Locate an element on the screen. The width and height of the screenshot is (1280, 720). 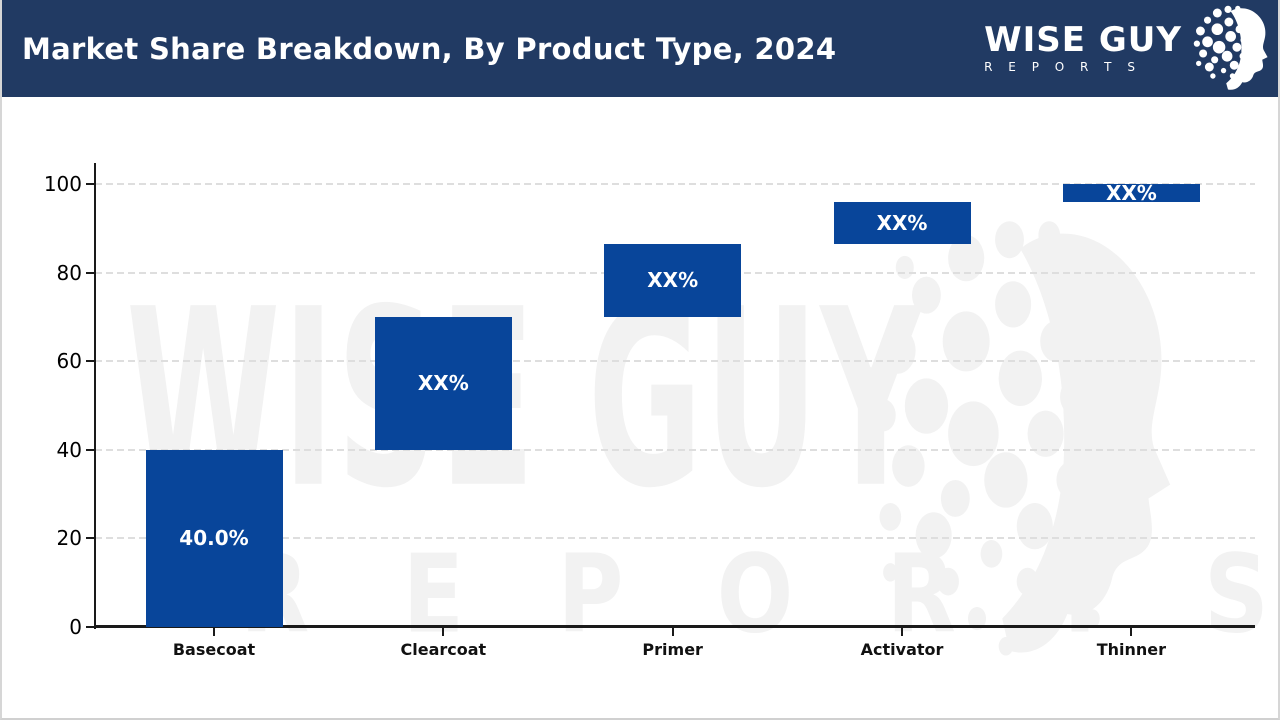
bar-activator: XX% is located at coordinates (902, 222).